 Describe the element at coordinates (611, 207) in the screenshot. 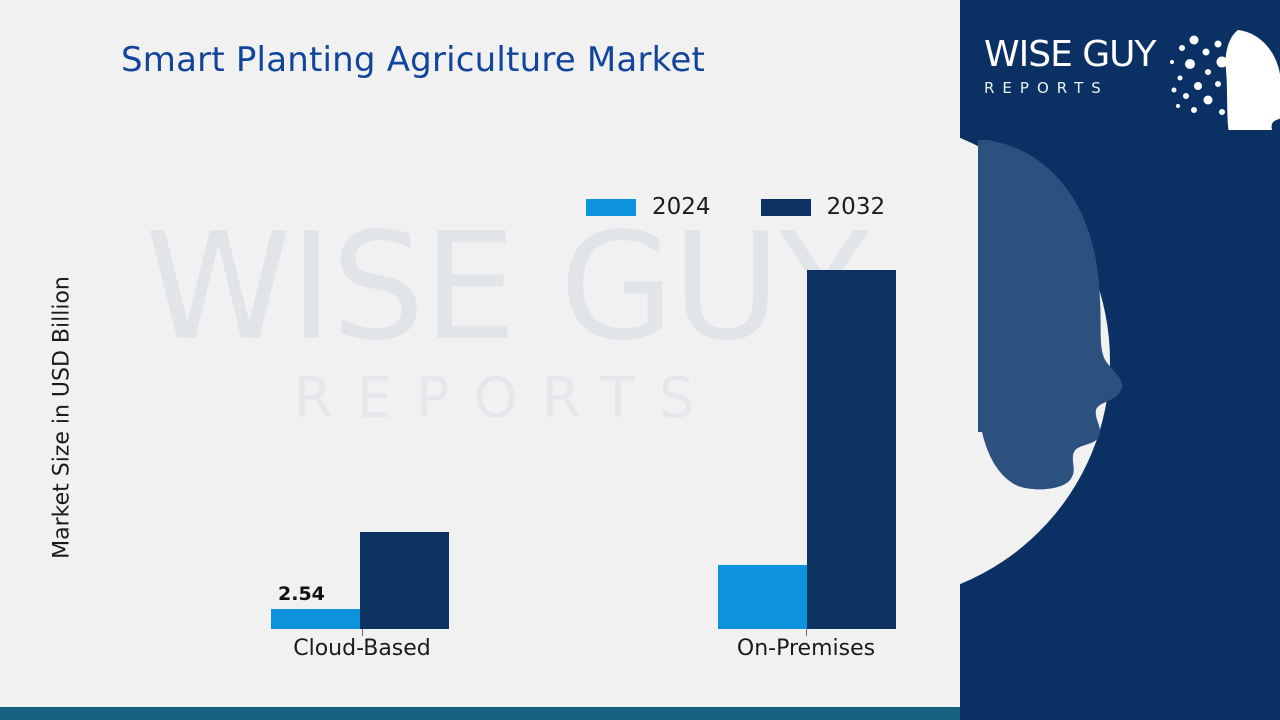

I see `legend-swatch-2024` at that location.